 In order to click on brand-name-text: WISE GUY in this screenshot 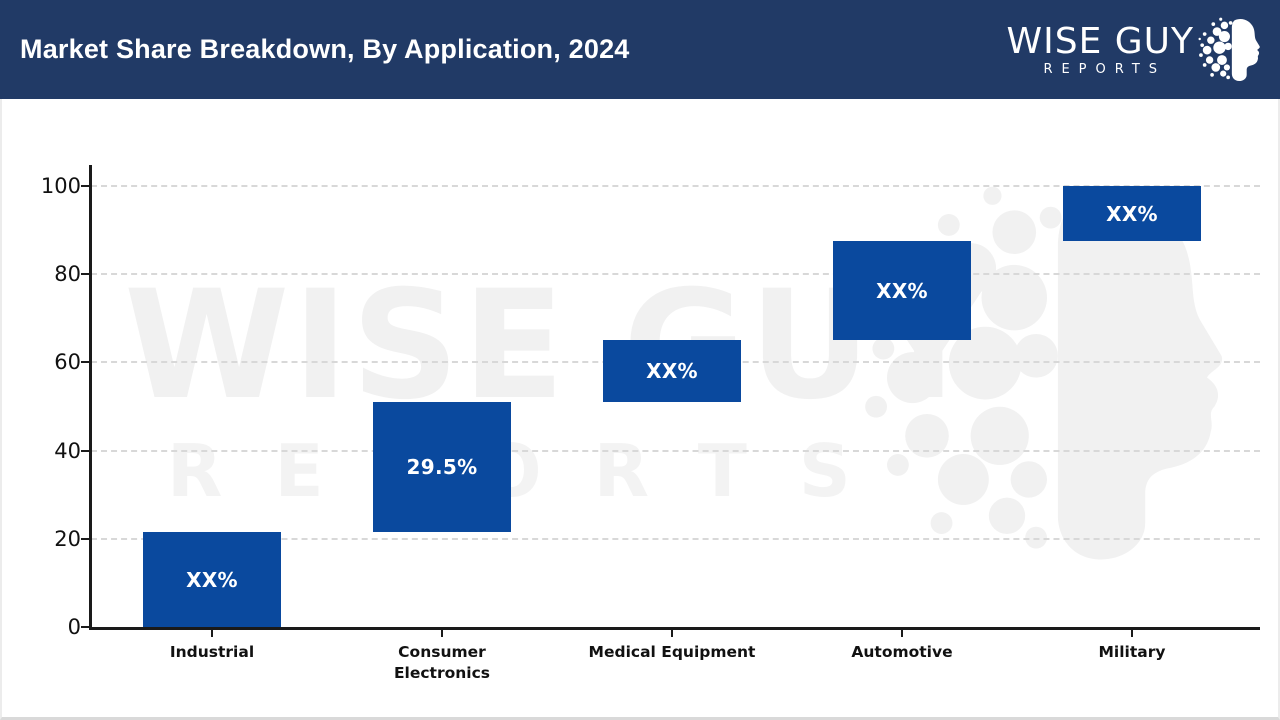, I will do `click(1100, 41)`.